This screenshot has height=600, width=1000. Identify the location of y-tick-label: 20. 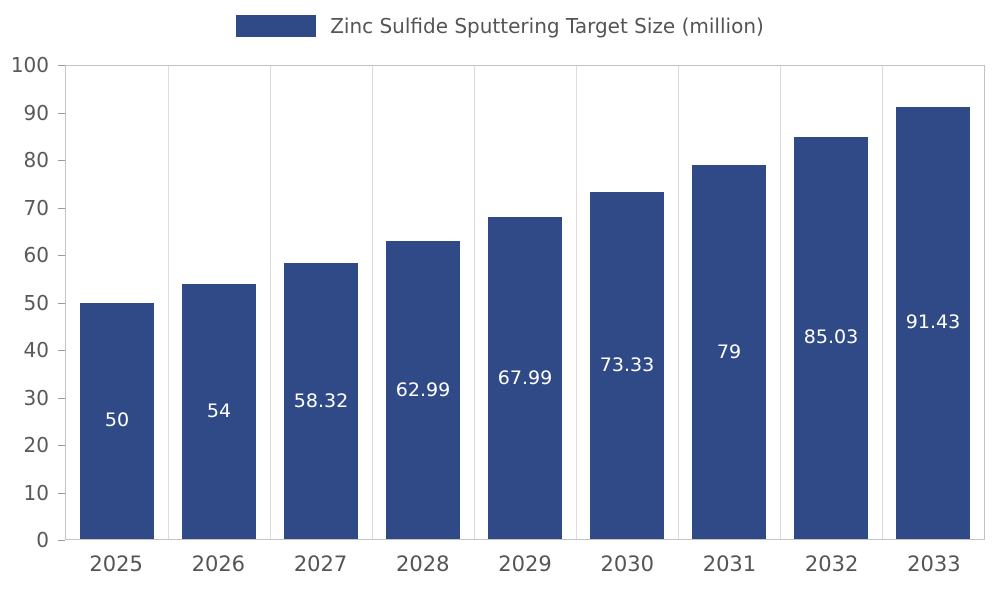
(36, 445).